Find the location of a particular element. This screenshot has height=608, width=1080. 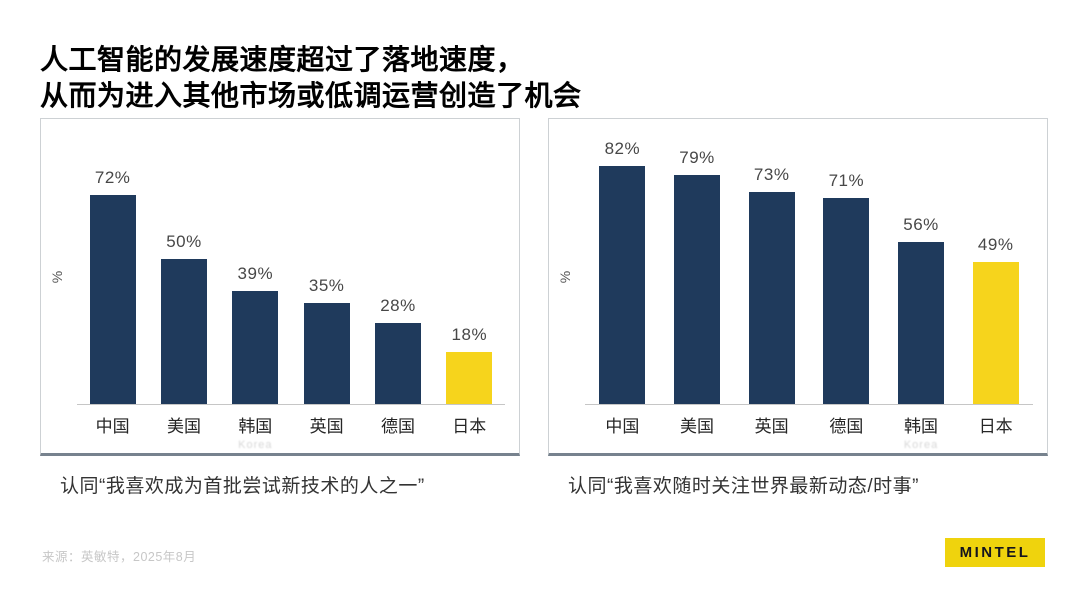

bar-column: 28% is located at coordinates (397, 350).